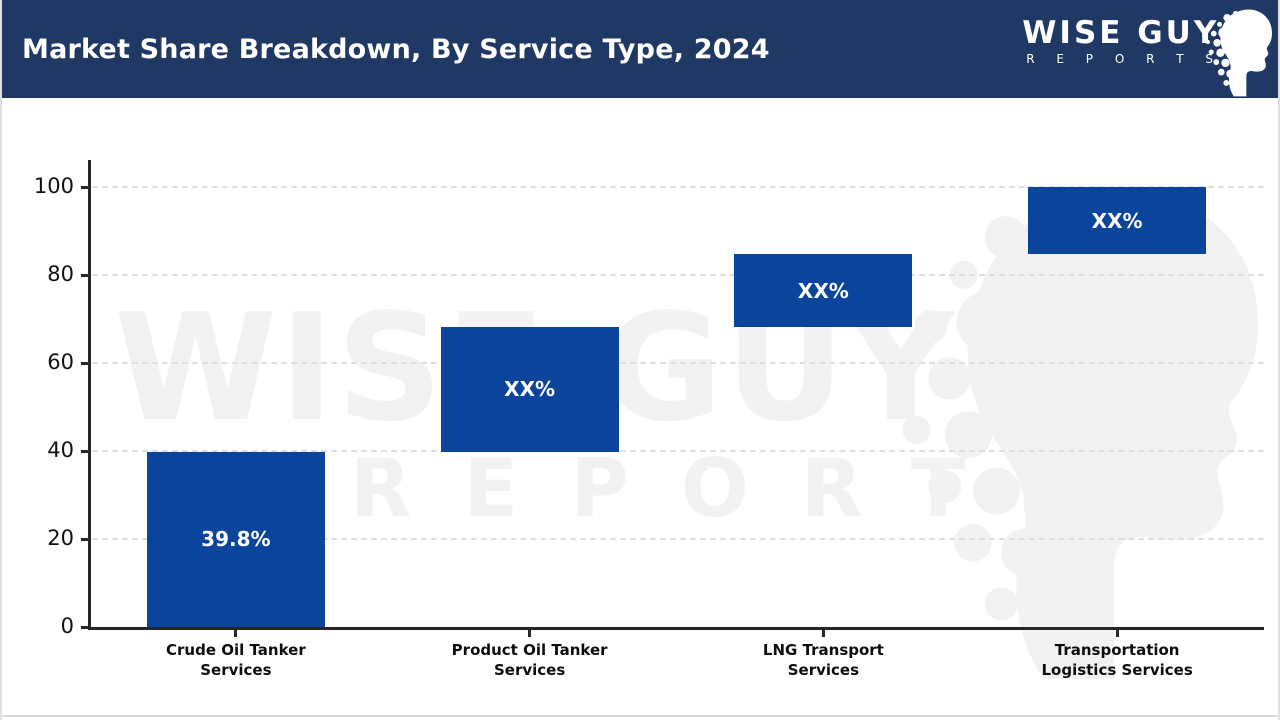  I want to click on y-tick-label: 40, so click(60, 450).